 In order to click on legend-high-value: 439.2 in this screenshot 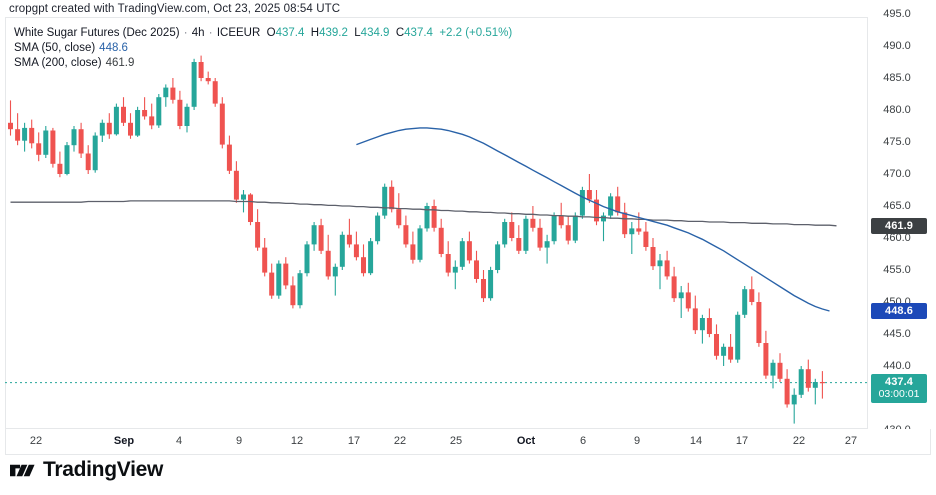, I will do `click(333, 33)`.